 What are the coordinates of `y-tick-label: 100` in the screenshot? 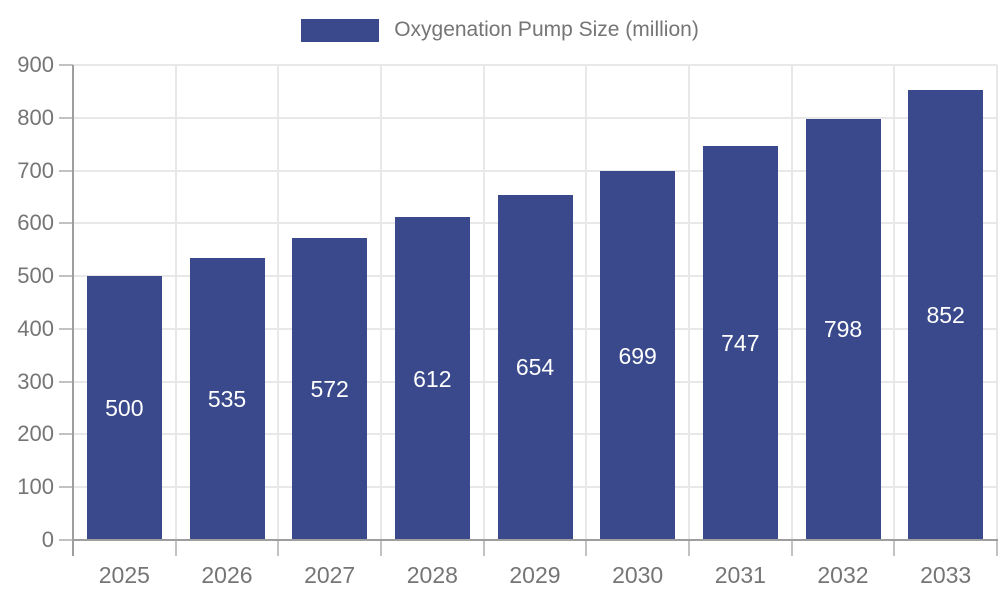 It's located at (35, 487).